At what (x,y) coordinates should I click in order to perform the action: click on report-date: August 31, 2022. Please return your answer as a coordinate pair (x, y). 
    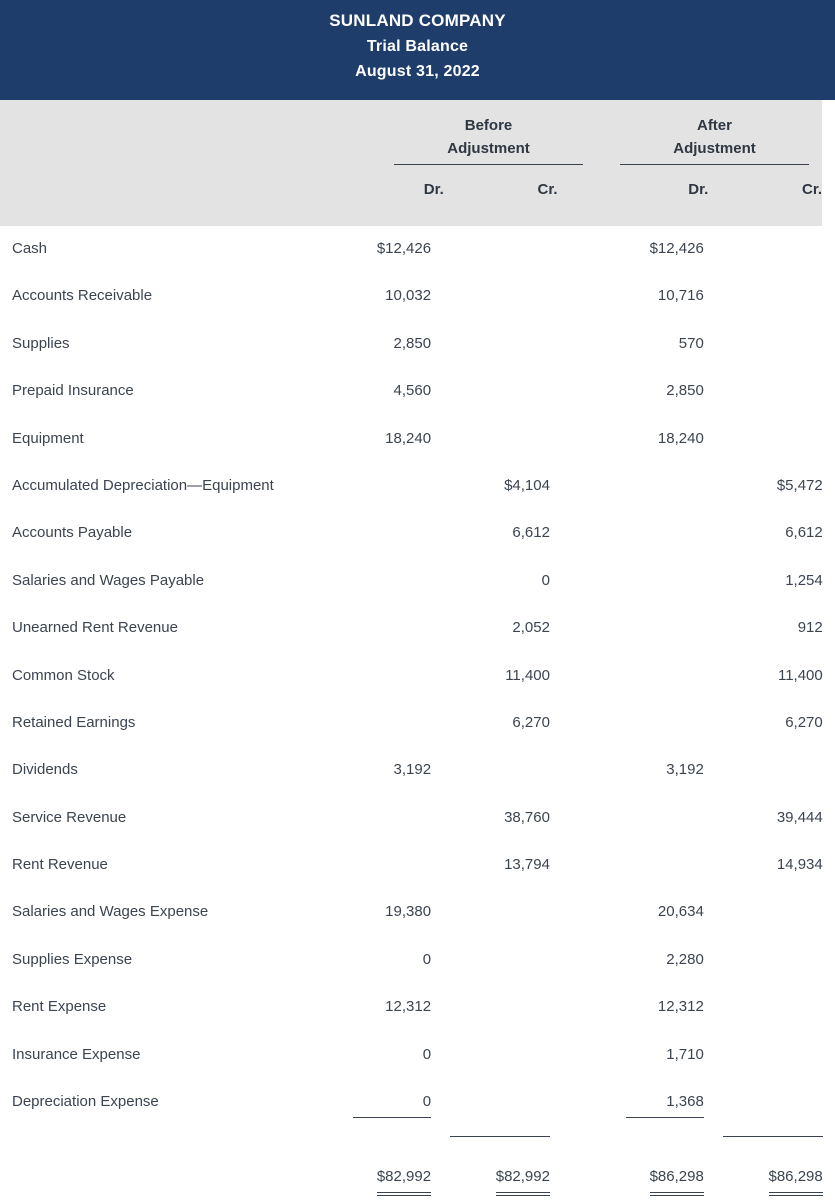
    Looking at the image, I should click on (417, 71).